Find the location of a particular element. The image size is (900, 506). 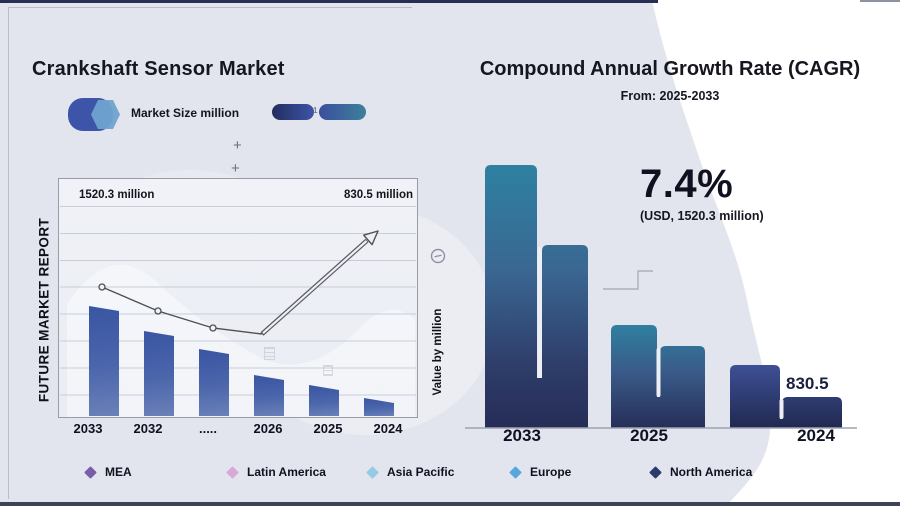

x-label-2033: 2033 is located at coordinates (88, 428).